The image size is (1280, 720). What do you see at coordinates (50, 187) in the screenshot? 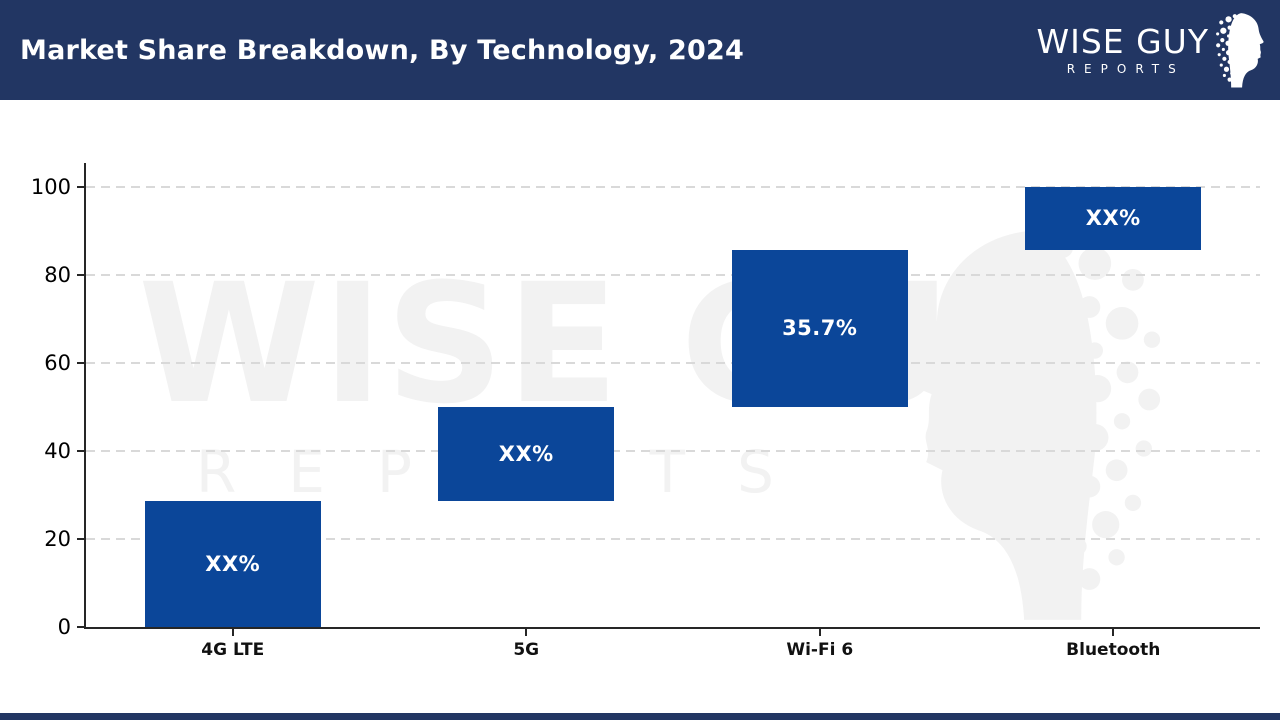
I see `y-tick-label: 100` at bounding box center [50, 187].